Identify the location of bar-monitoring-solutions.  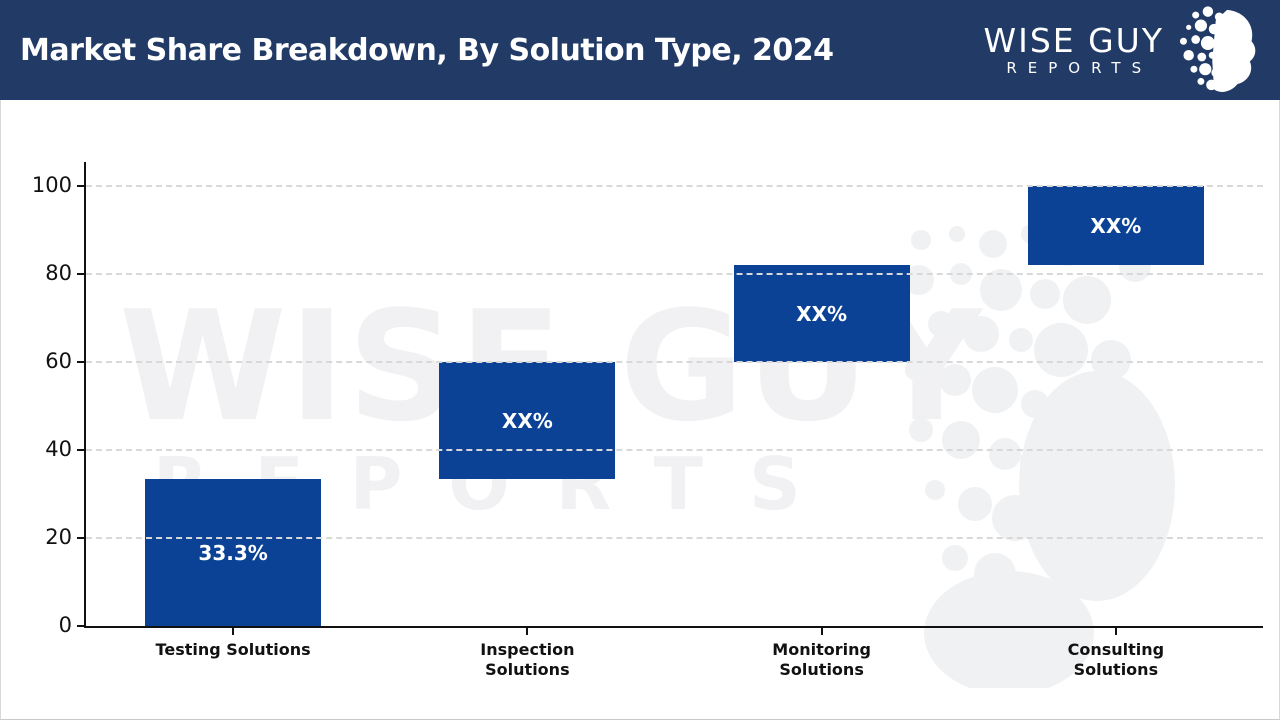
(821, 313).